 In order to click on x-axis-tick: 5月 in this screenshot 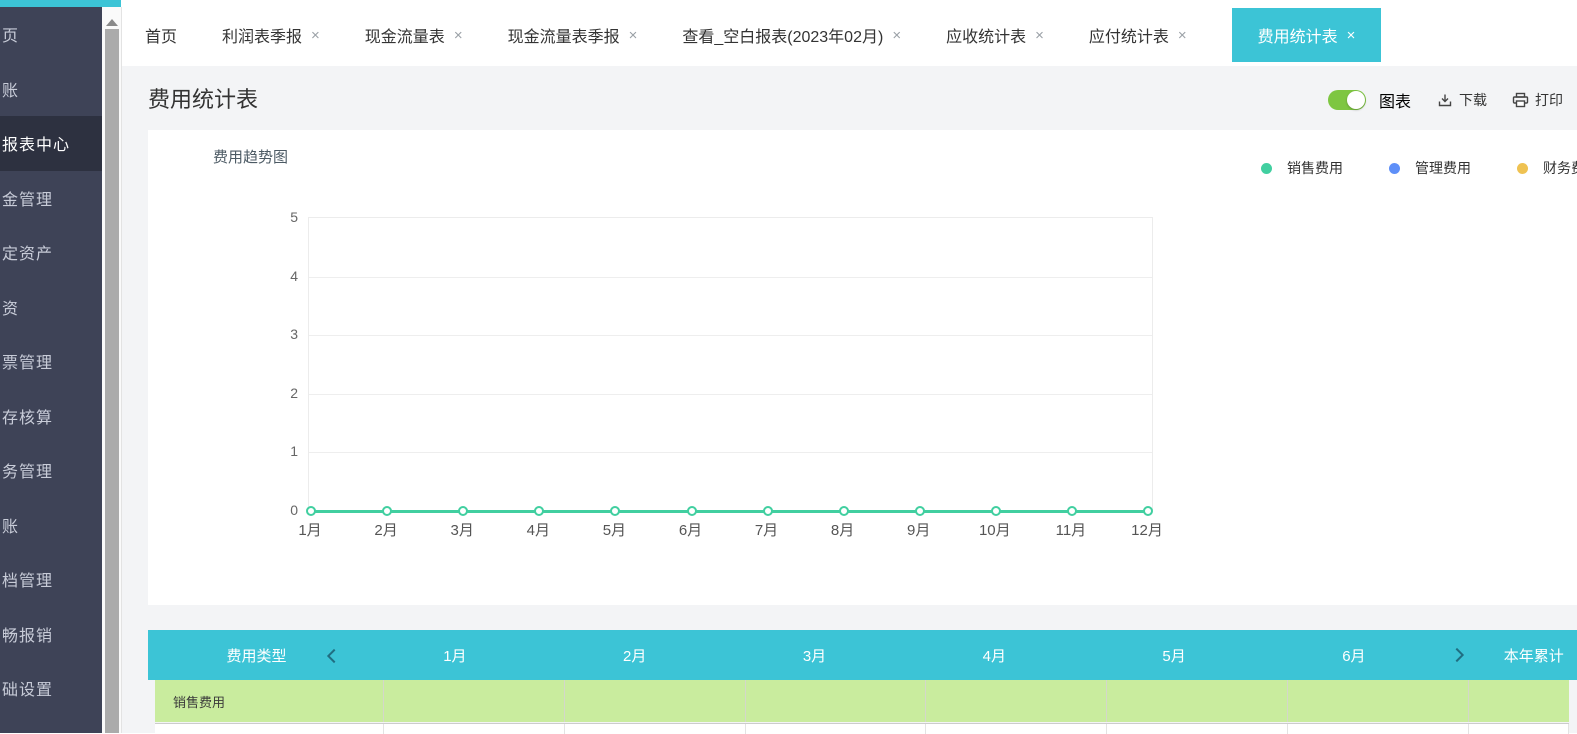, I will do `click(614, 530)`.